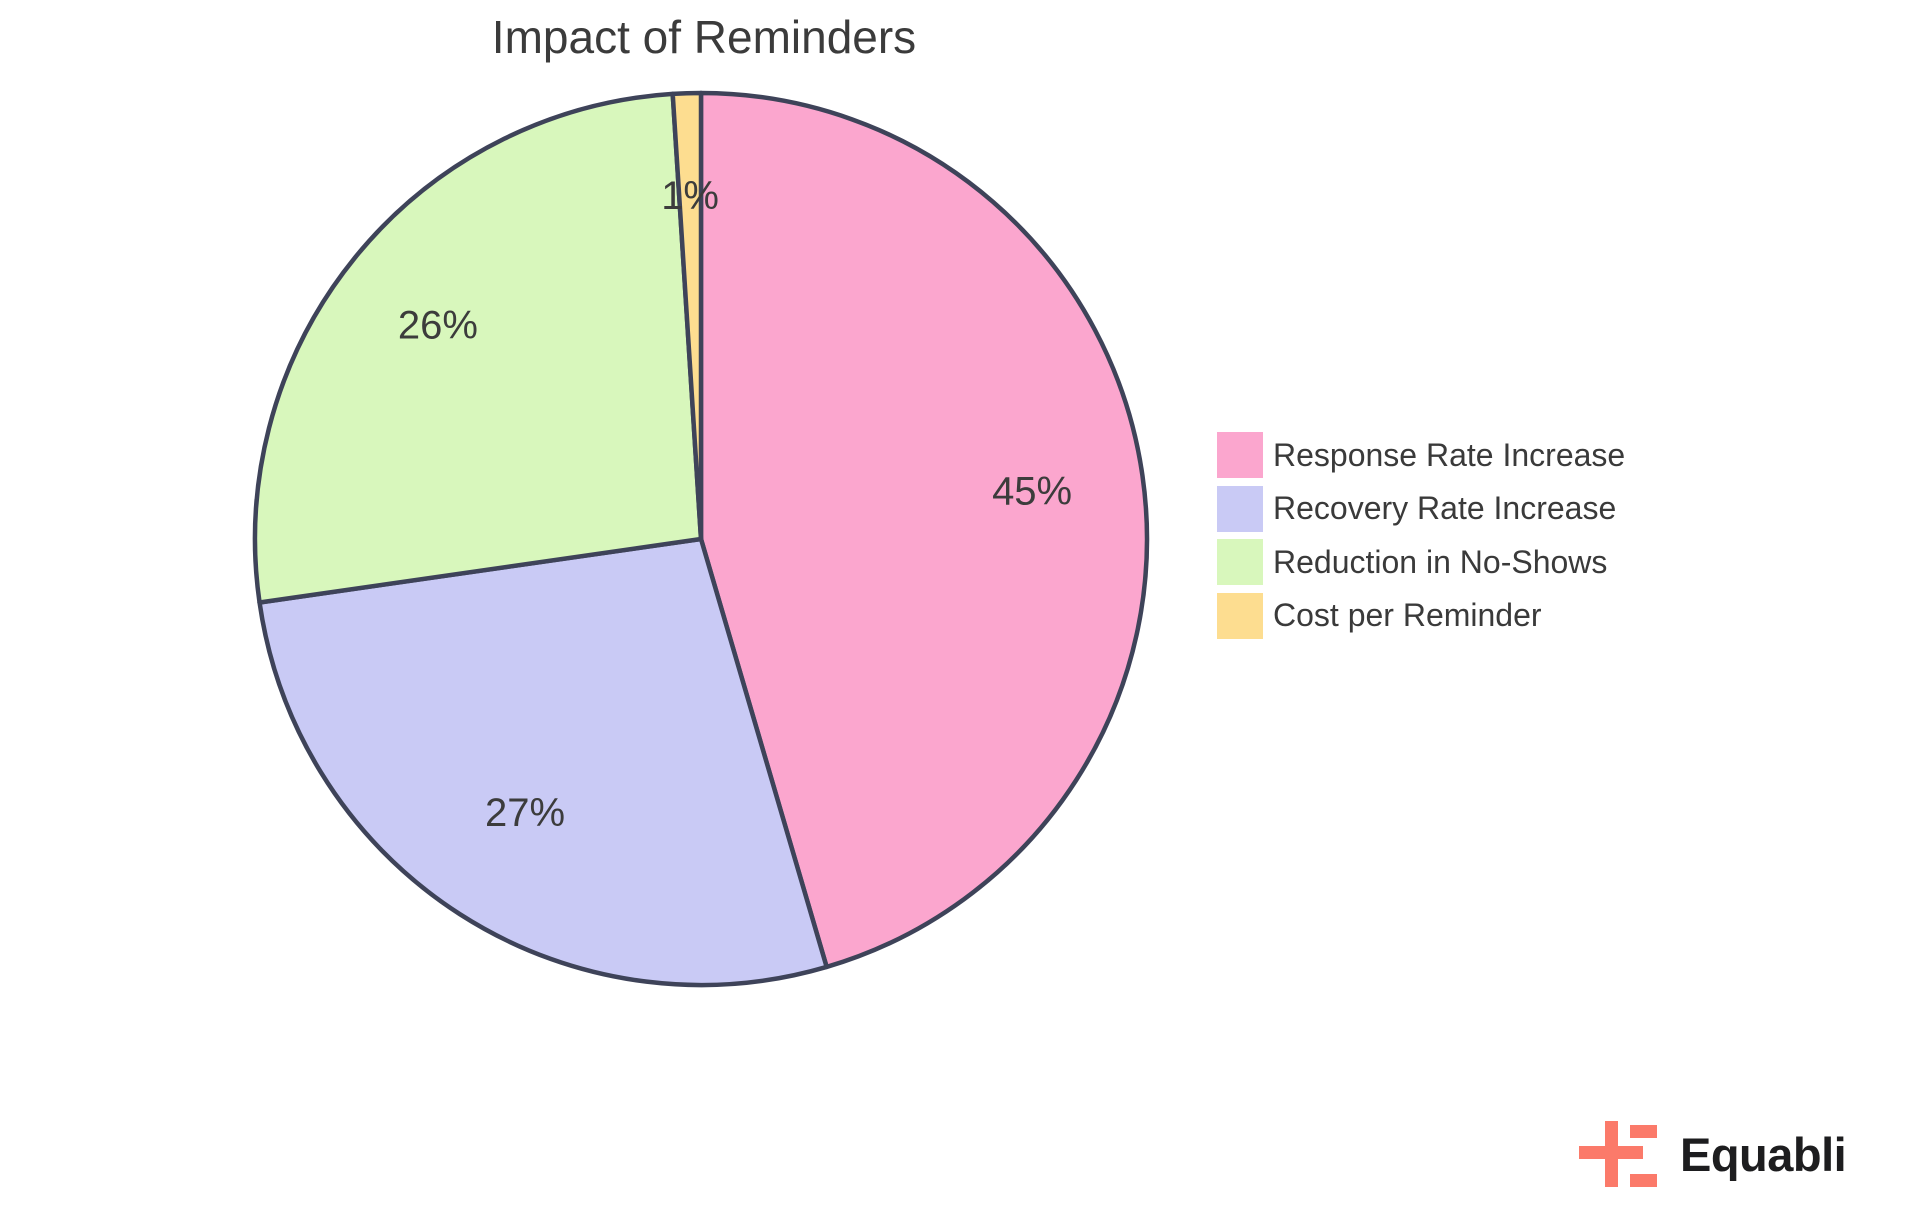 The width and height of the screenshot is (1920, 1215). Describe the element at coordinates (1407, 615) in the screenshot. I see `legend-label: Cost per Reminder` at that location.